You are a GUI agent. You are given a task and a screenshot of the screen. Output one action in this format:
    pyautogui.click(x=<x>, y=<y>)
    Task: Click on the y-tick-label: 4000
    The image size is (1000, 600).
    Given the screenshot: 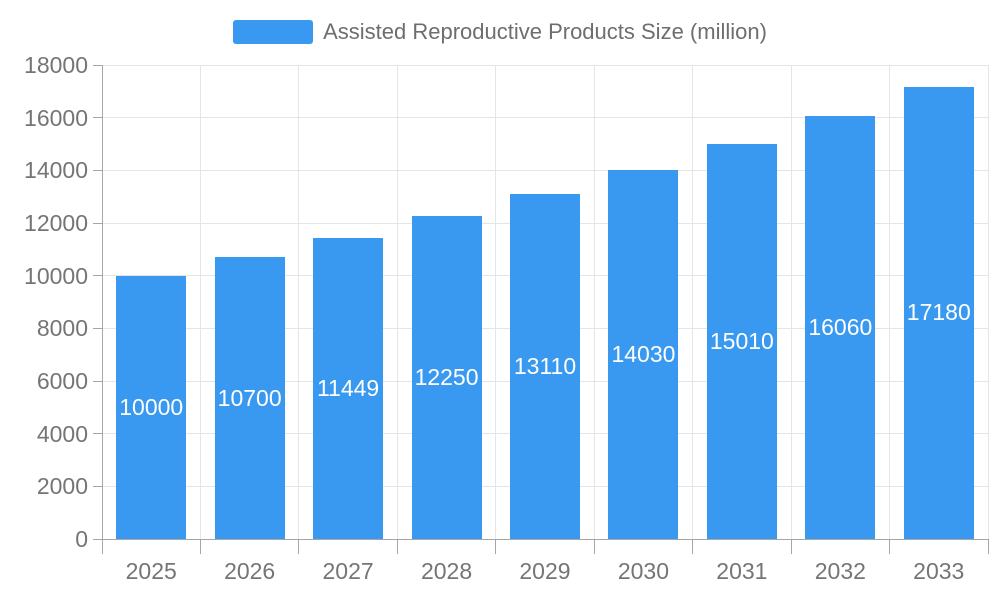 What is the action you would take?
    pyautogui.click(x=62, y=433)
    